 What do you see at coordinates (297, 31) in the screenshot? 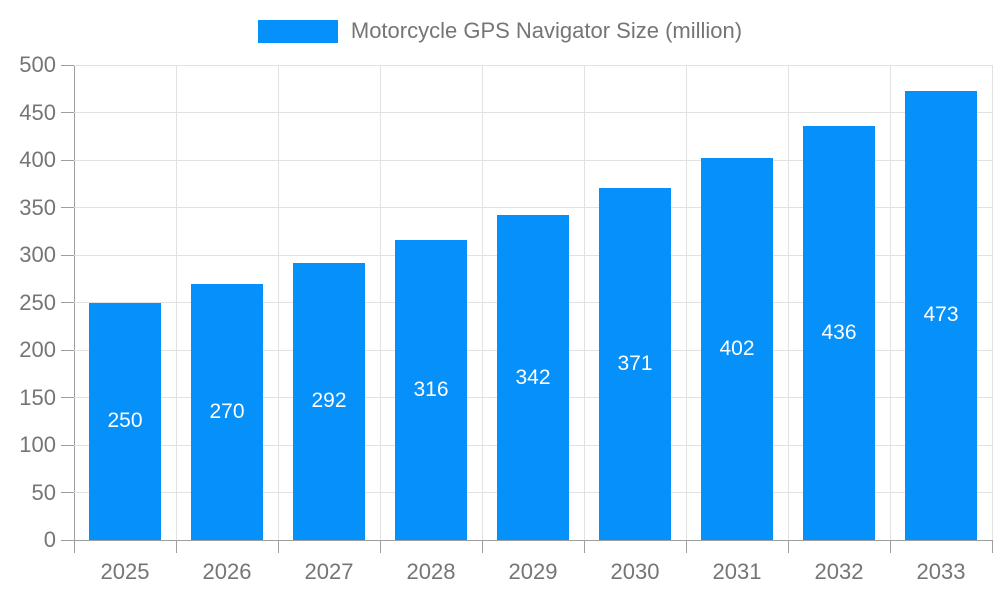
I see `legend-swatch-icon` at bounding box center [297, 31].